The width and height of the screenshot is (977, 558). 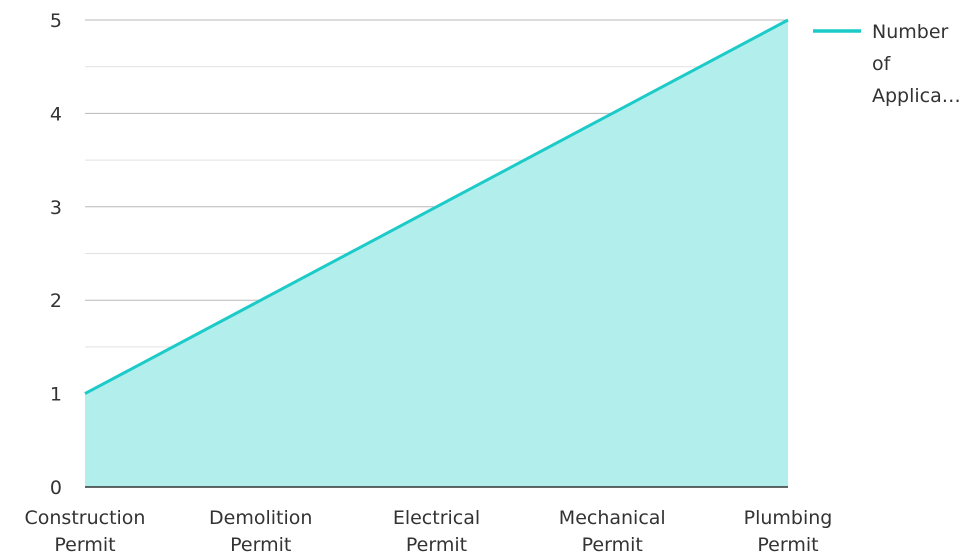 What do you see at coordinates (56, 301) in the screenshot?
I see `y-tick-label: 2` at bounding box center [56, 301].